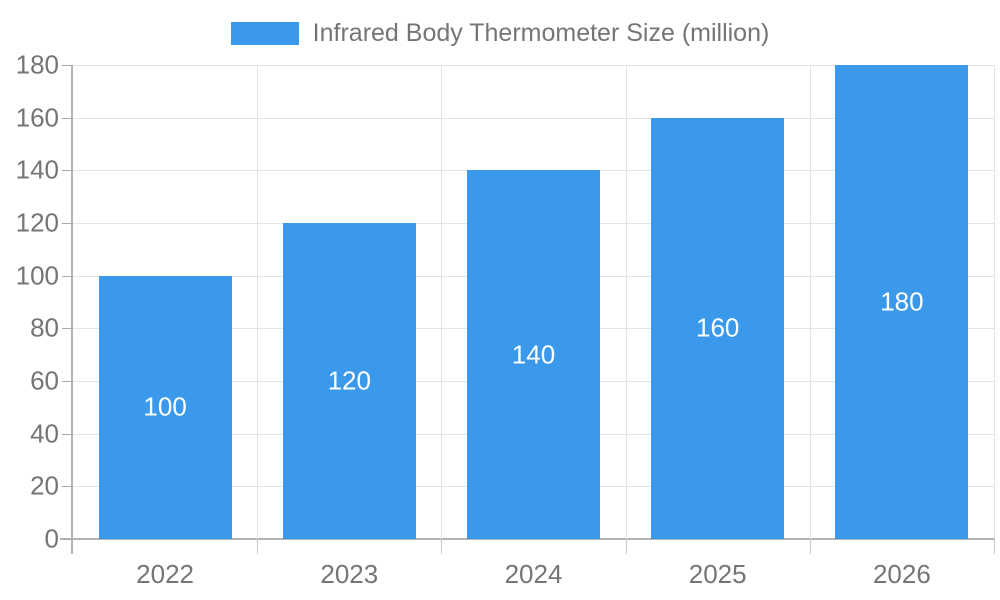 The width and height of the screenshot is (1000, 600). I want to click on bar-value-label: 120, so click(349, 380).